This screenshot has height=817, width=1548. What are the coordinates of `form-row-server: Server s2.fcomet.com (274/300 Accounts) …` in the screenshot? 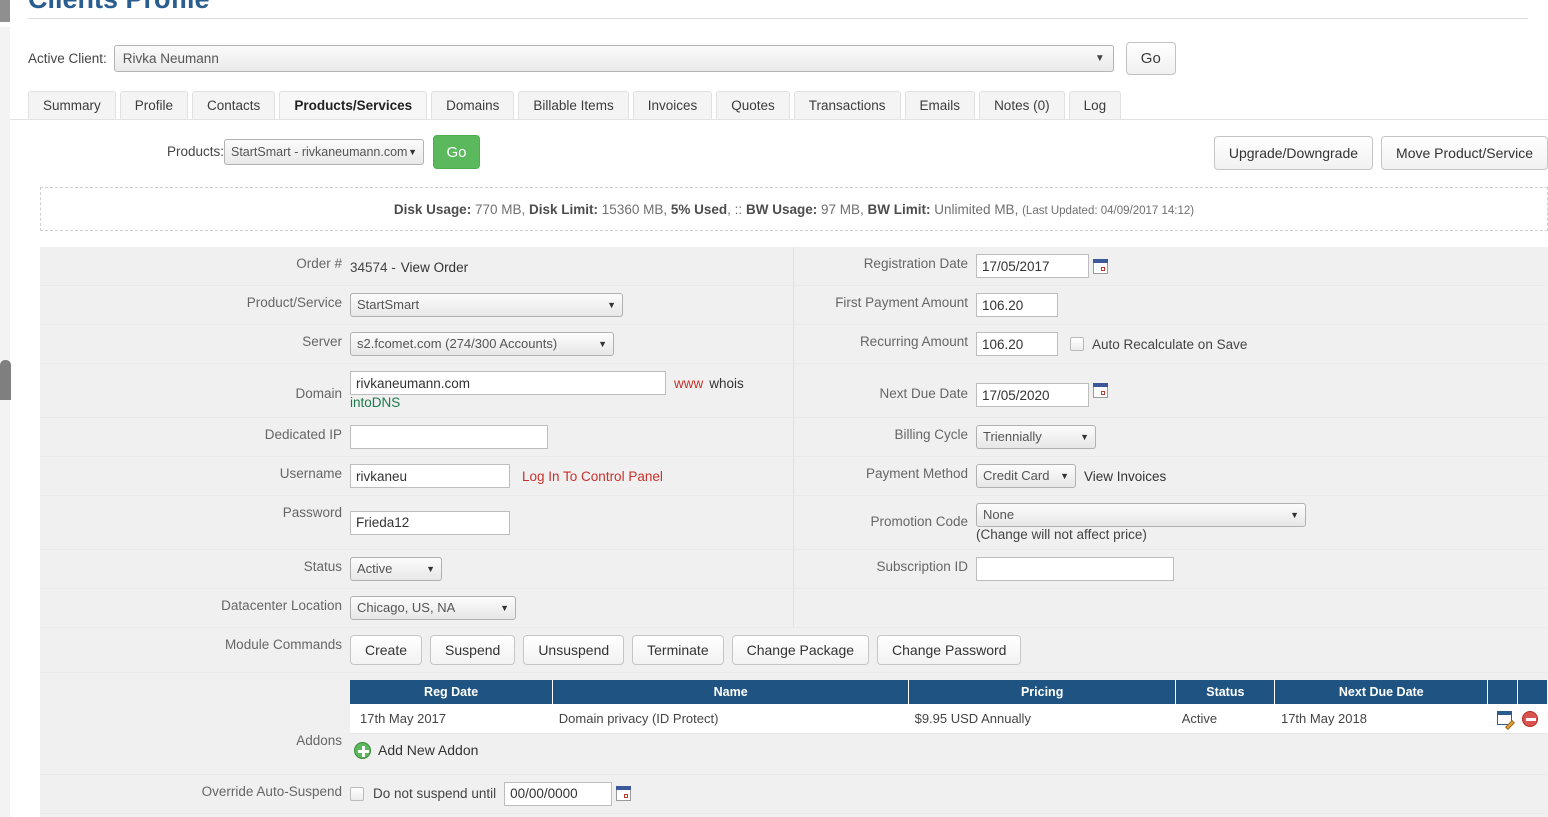 It's located at (794, 344).